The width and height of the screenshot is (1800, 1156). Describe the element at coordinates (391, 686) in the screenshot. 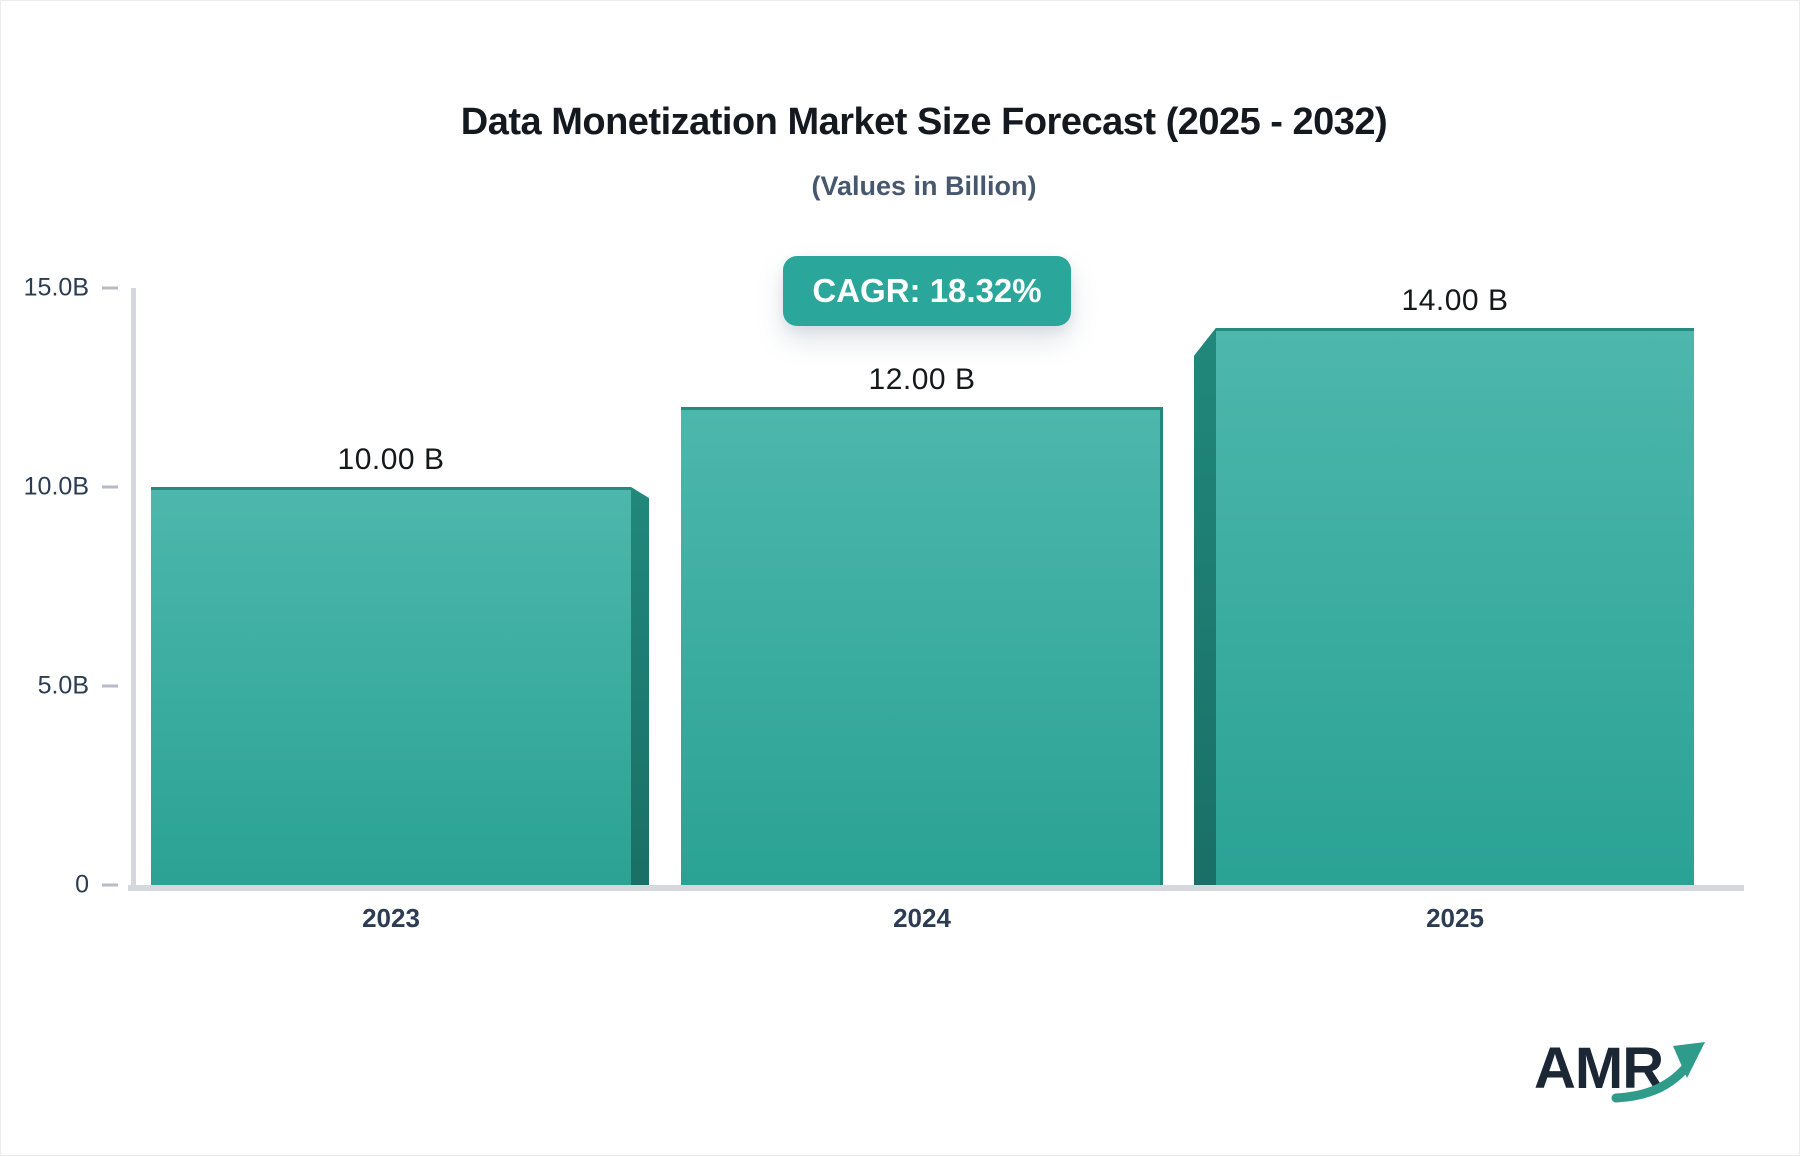

I see `bar-2023` at that location.